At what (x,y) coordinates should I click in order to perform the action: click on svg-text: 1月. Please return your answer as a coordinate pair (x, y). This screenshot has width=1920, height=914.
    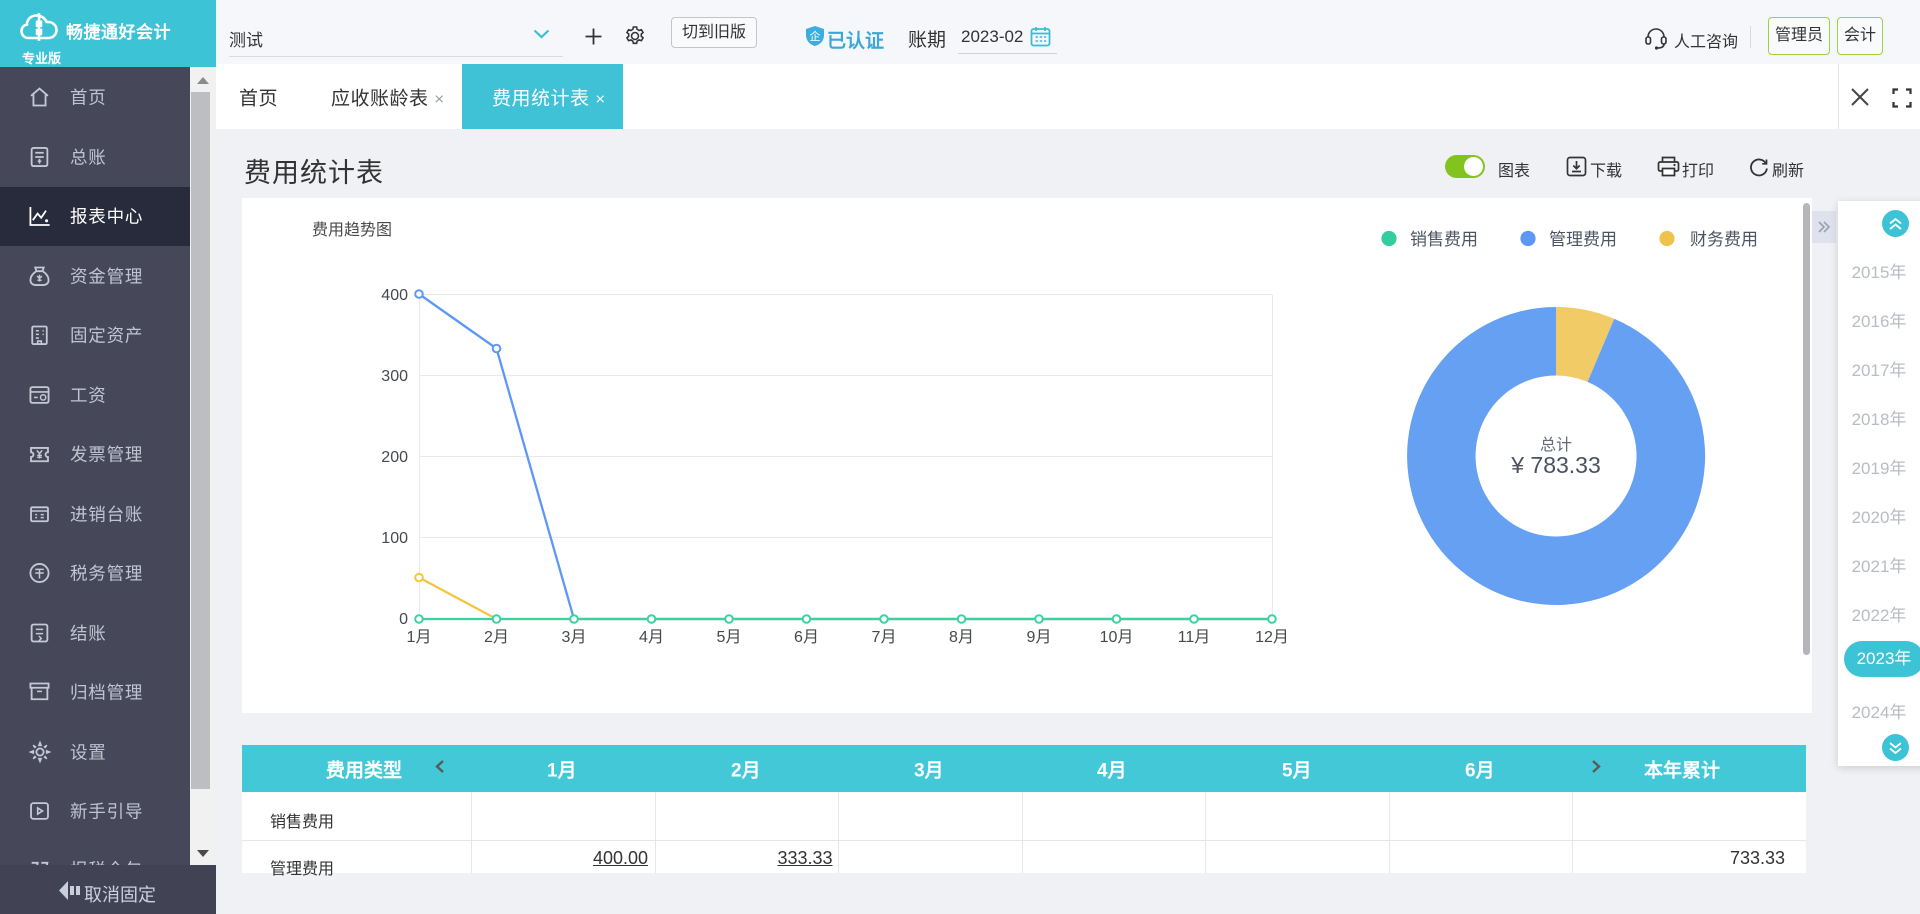
    Looking at the image, I should click on (419, 637).